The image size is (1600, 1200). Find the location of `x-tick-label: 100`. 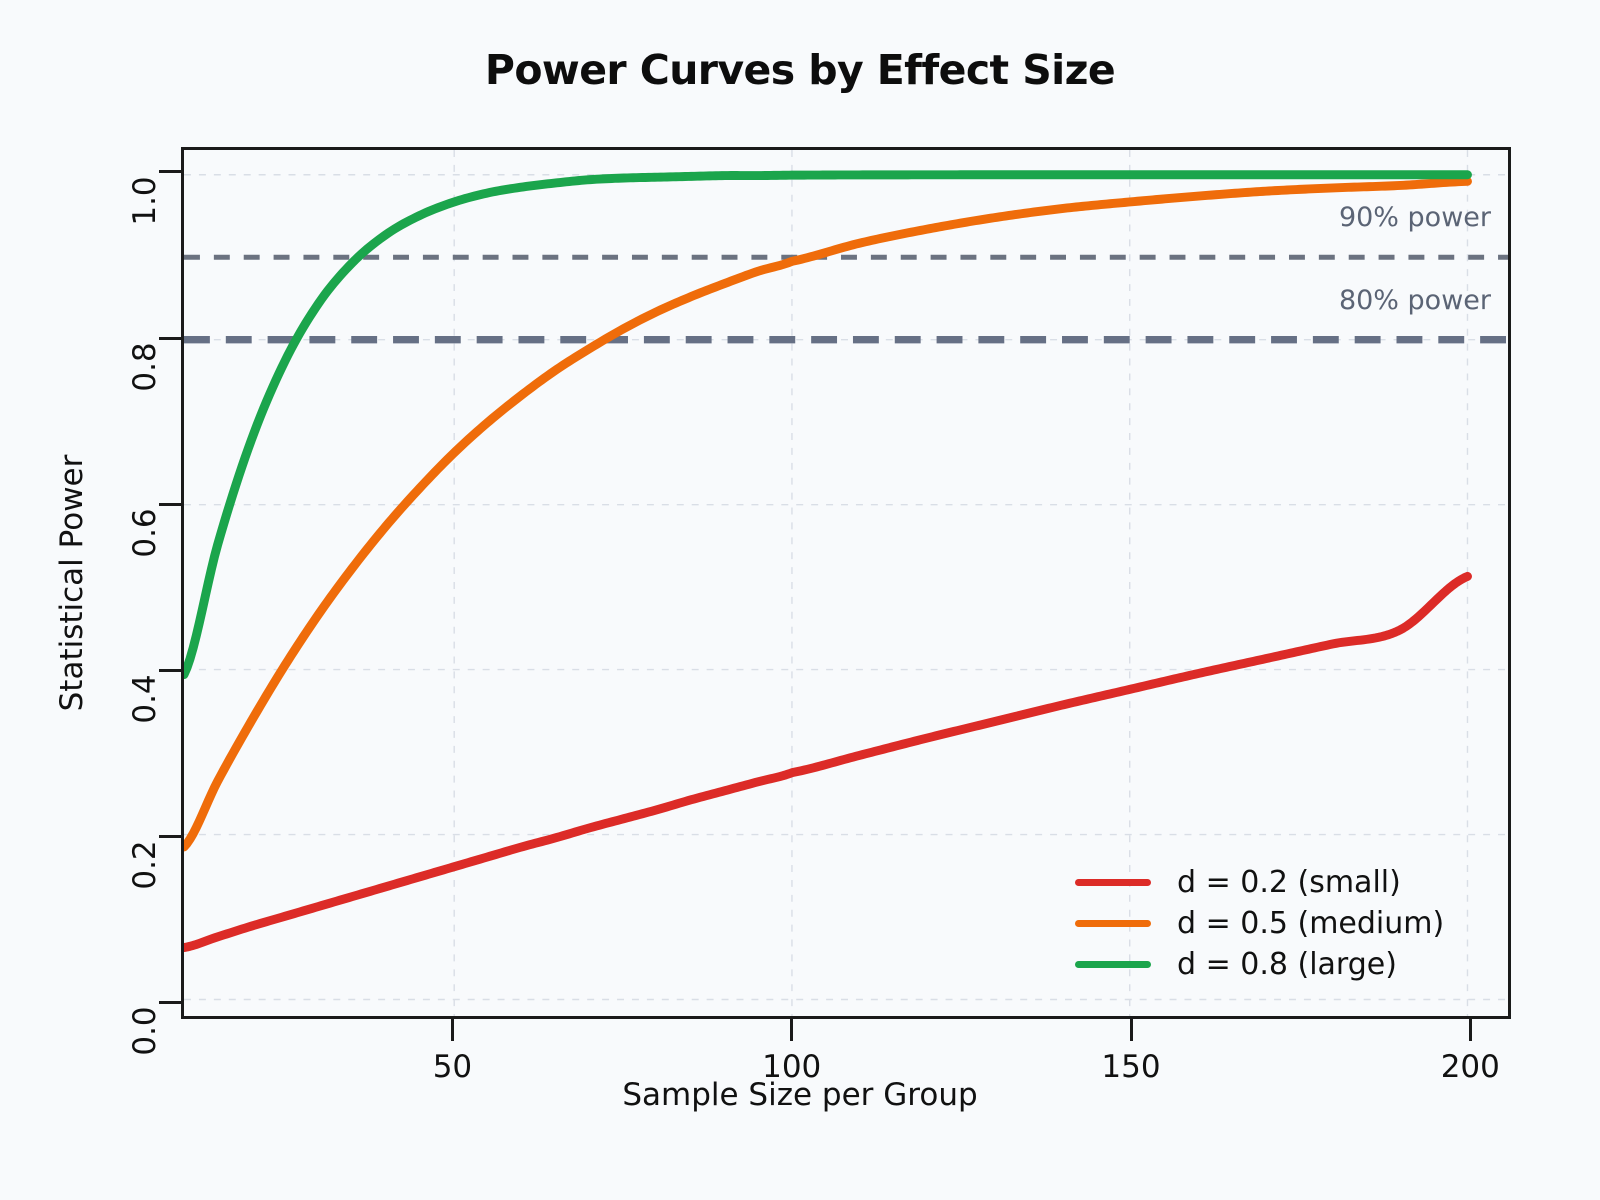

x-tick-label: 100 is located at coordinates (792, 1067).